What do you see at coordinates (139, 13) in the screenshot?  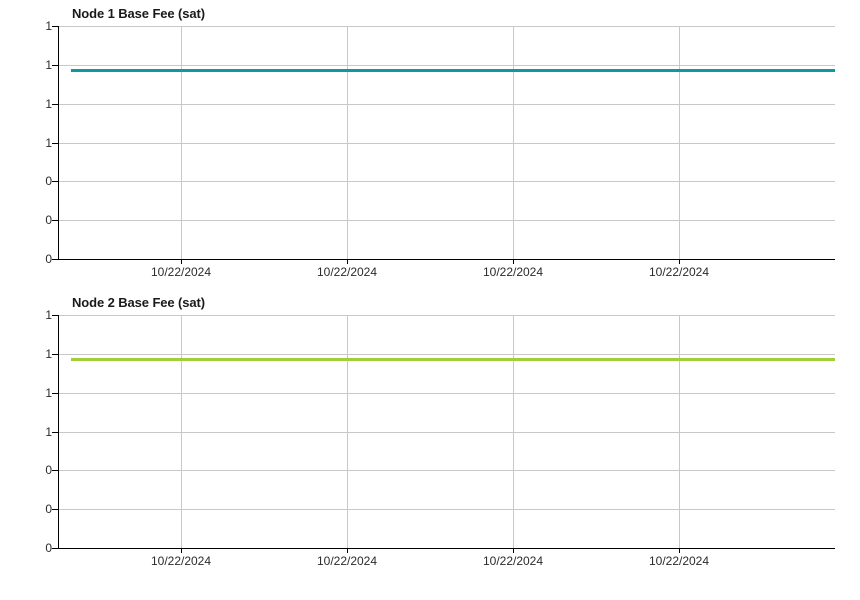 I see `chart-title: Node 1 Base Fee (sat)` at bounding box center [139, 13].